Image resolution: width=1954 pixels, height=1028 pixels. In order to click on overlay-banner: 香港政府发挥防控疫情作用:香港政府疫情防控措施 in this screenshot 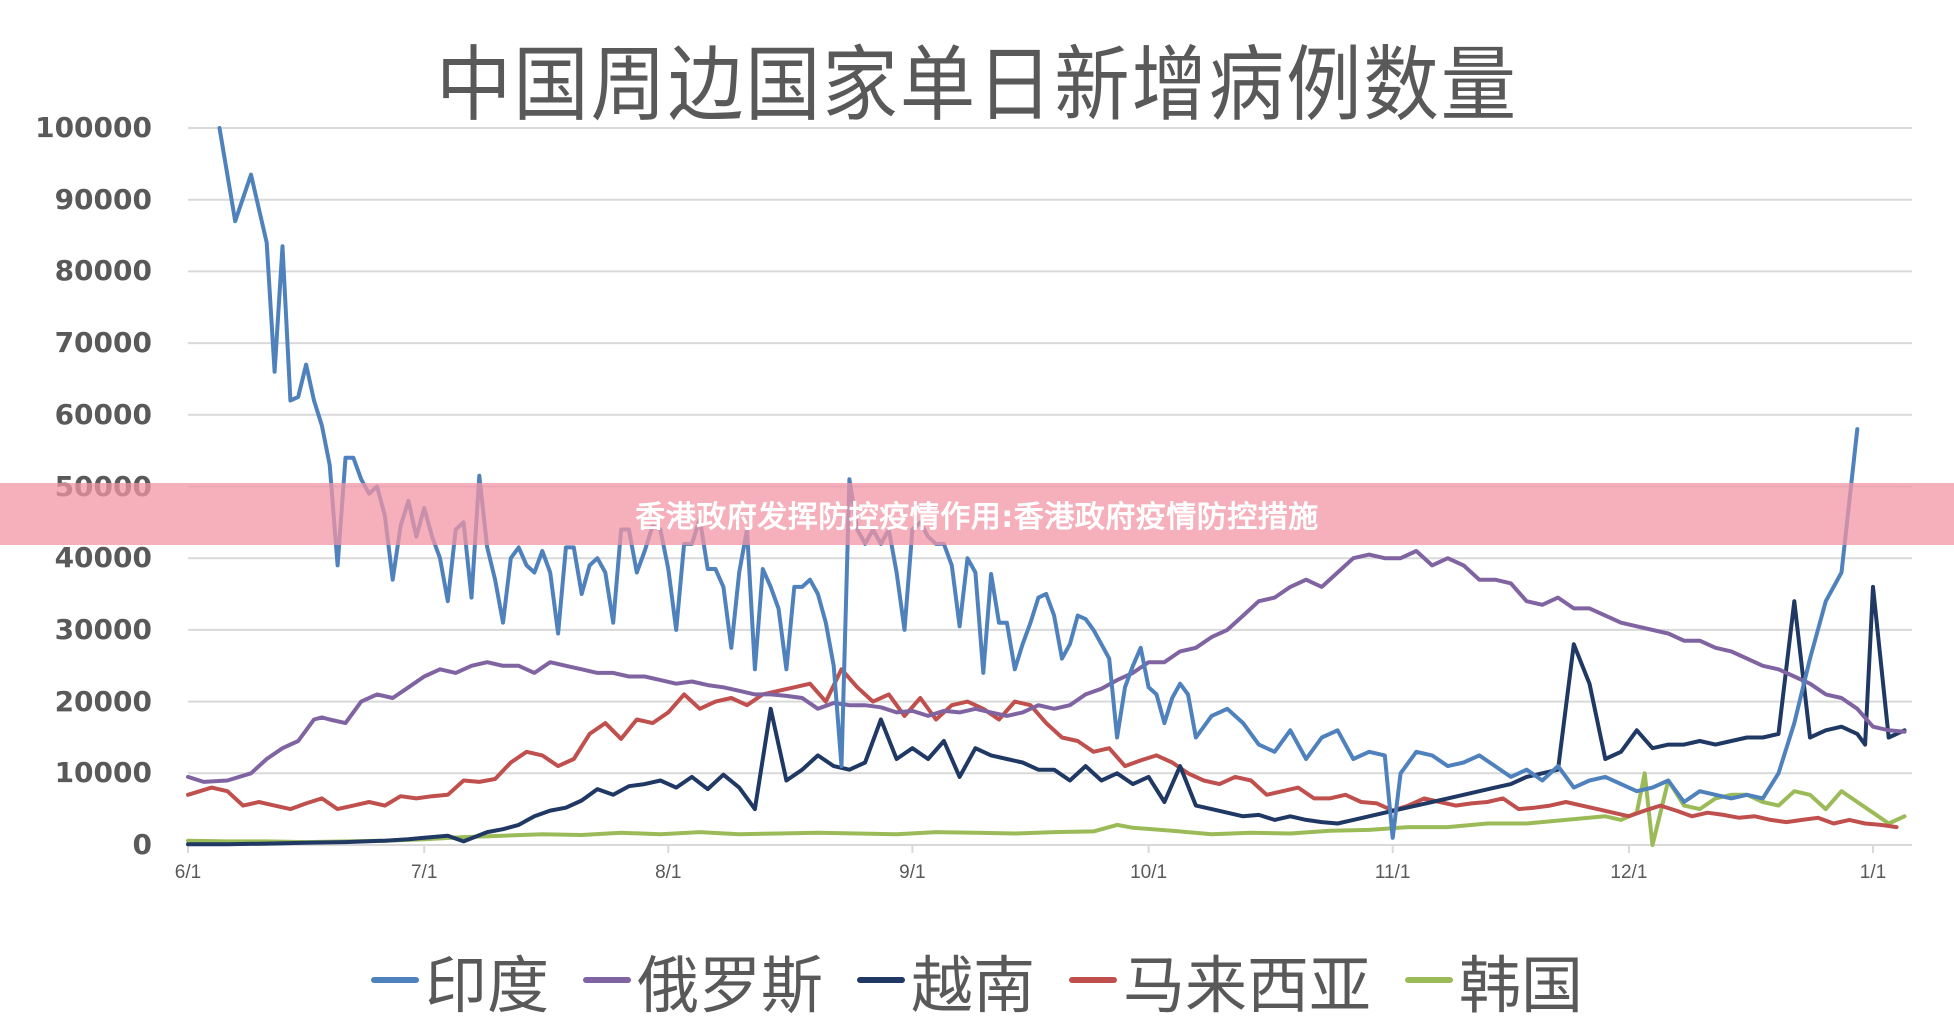, I will do `click(977, 514)`.